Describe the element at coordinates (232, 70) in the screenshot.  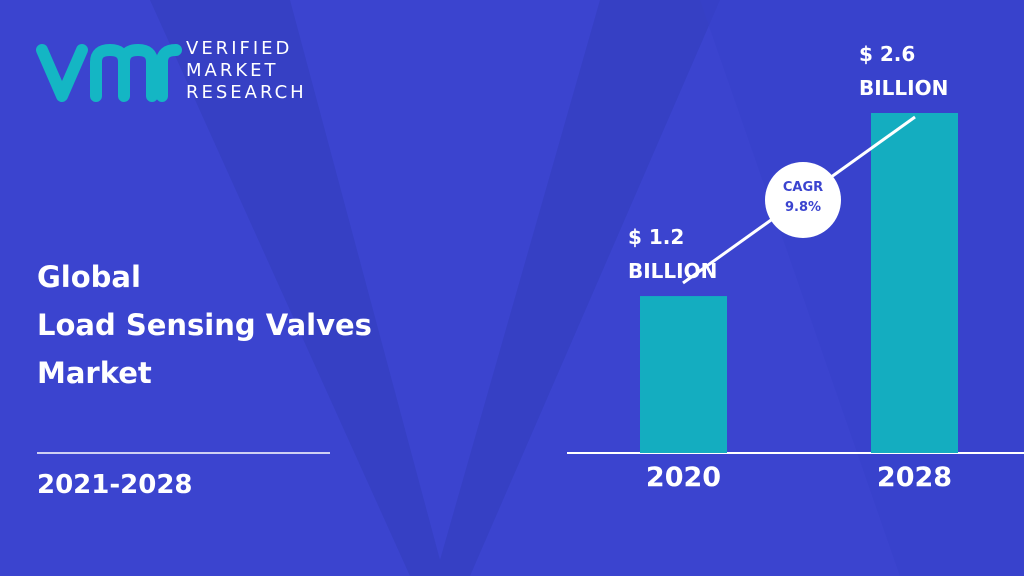
I see `brand-text: MARKET` at that location.